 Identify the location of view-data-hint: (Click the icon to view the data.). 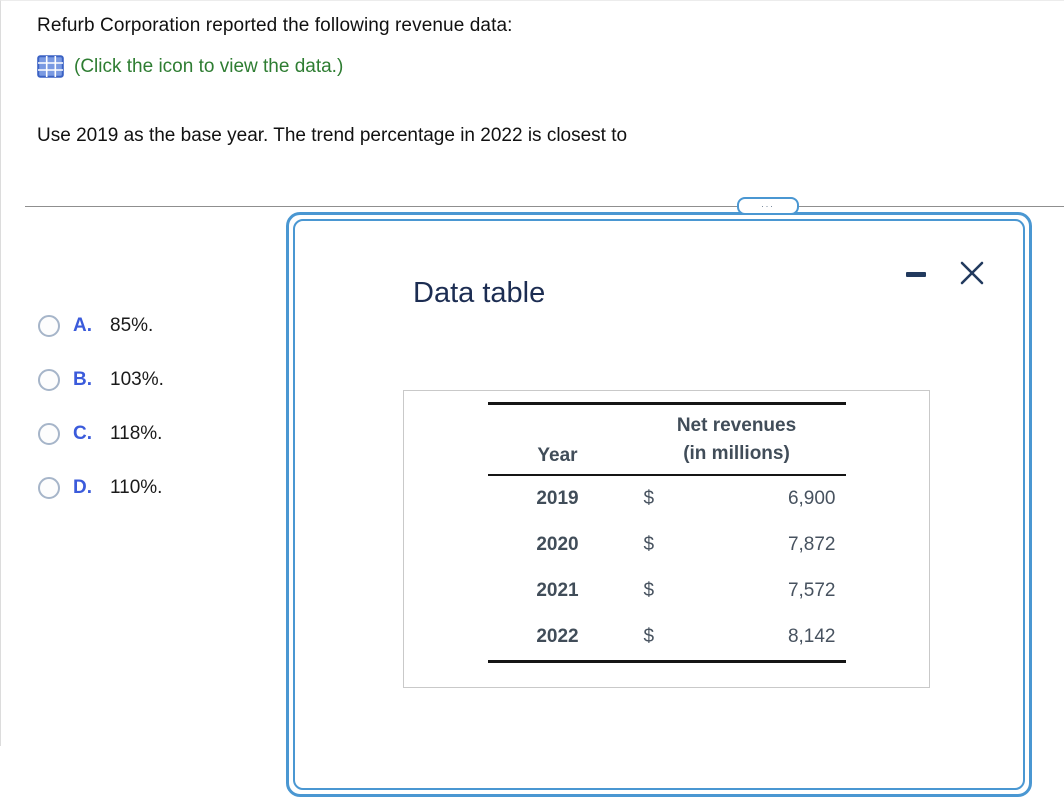
(209, 66).